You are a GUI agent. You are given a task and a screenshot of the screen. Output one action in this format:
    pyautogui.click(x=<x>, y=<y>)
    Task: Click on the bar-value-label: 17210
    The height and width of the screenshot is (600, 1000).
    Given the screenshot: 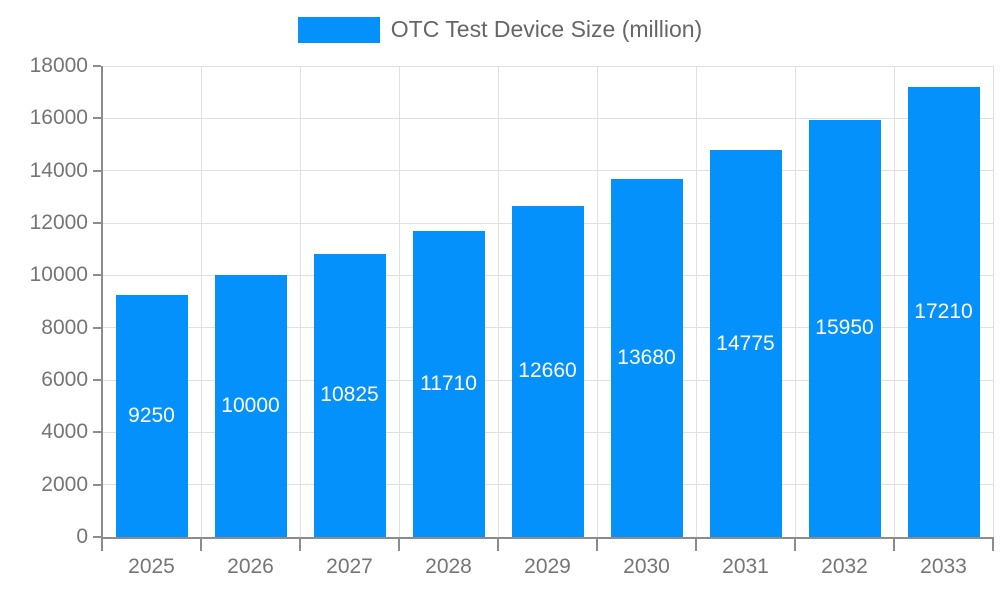 What is the action you would take?
    pyautogui.click(x=943, y=311)
    